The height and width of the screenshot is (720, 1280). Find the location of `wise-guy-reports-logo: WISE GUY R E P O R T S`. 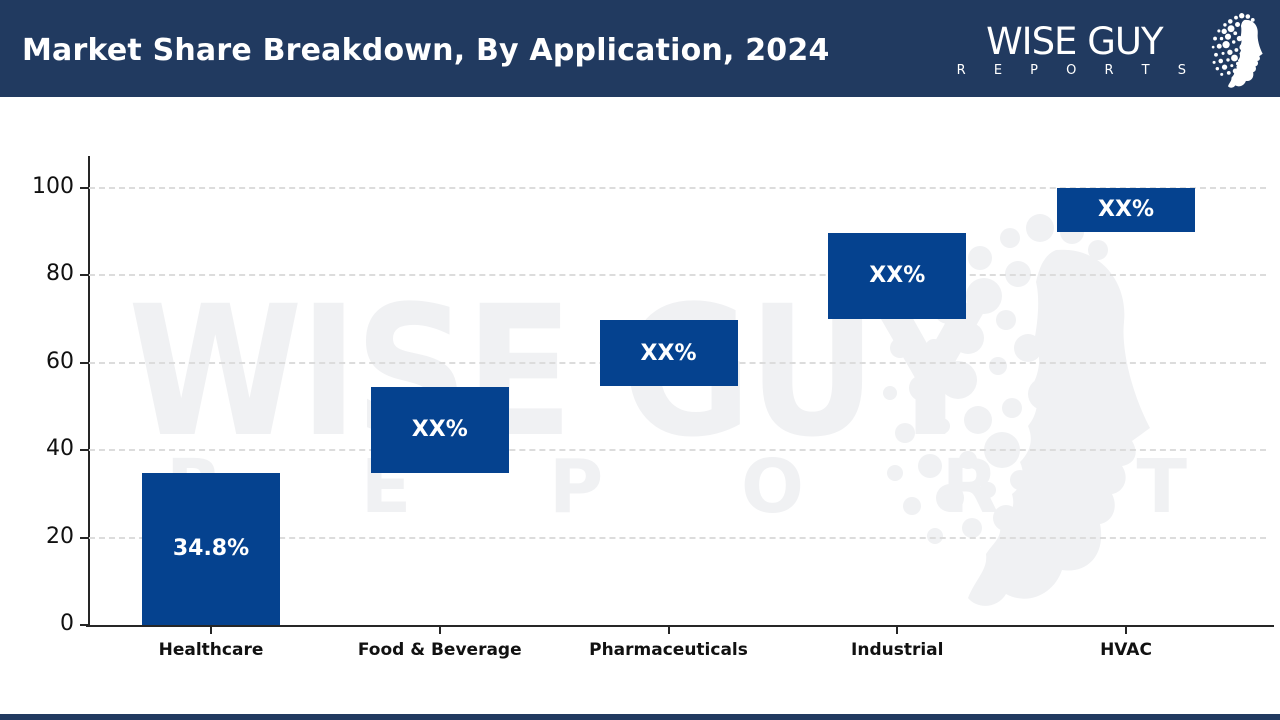

wise-guy-reports-logo: WISE GUY R E P O R T S is located at coordinates (1110, 50).